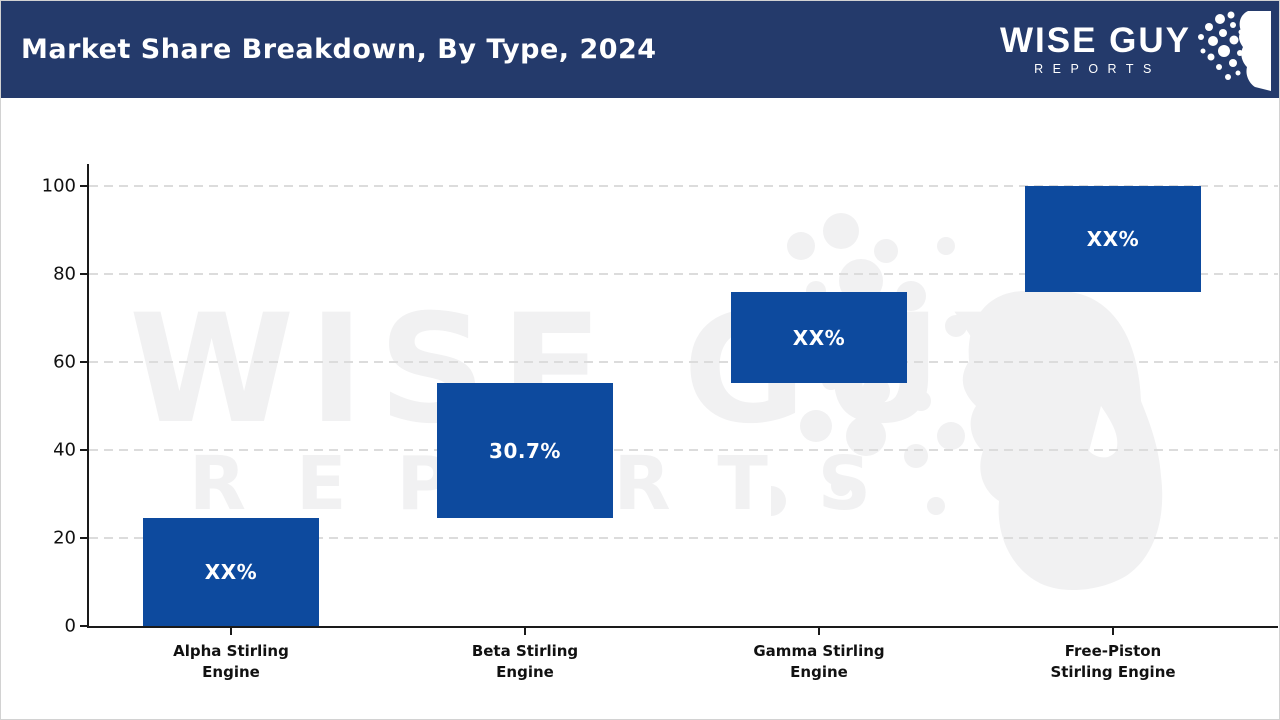 Image resolution: width=1280 pixels, height=720 pixels. What do you see at coordinates (58, 186) in the screenshot?
I see `y-tick-label: 100` at bounding box center [58, 186].